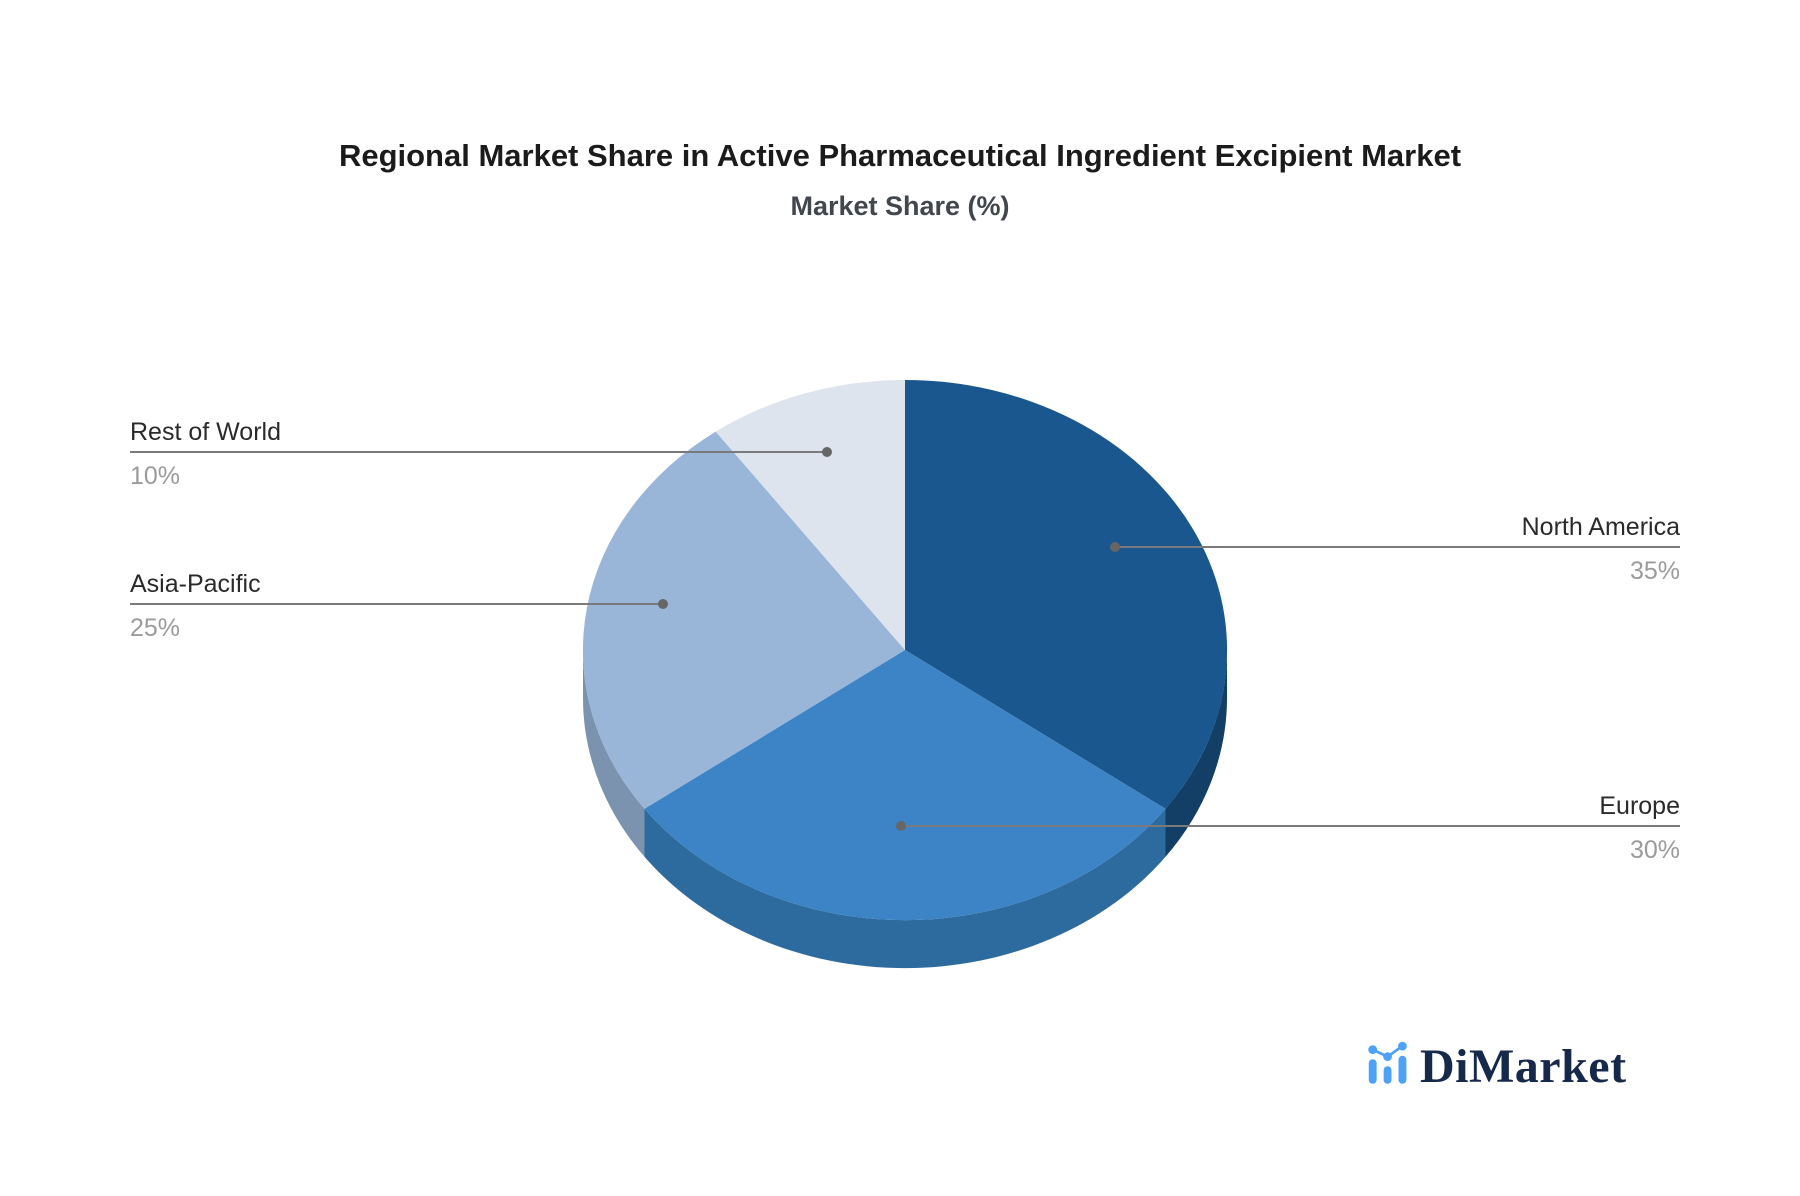  Describe the element at coordinates (810, 515) in the screenshot. I see `pie-slice-rest-of-world` at that location.